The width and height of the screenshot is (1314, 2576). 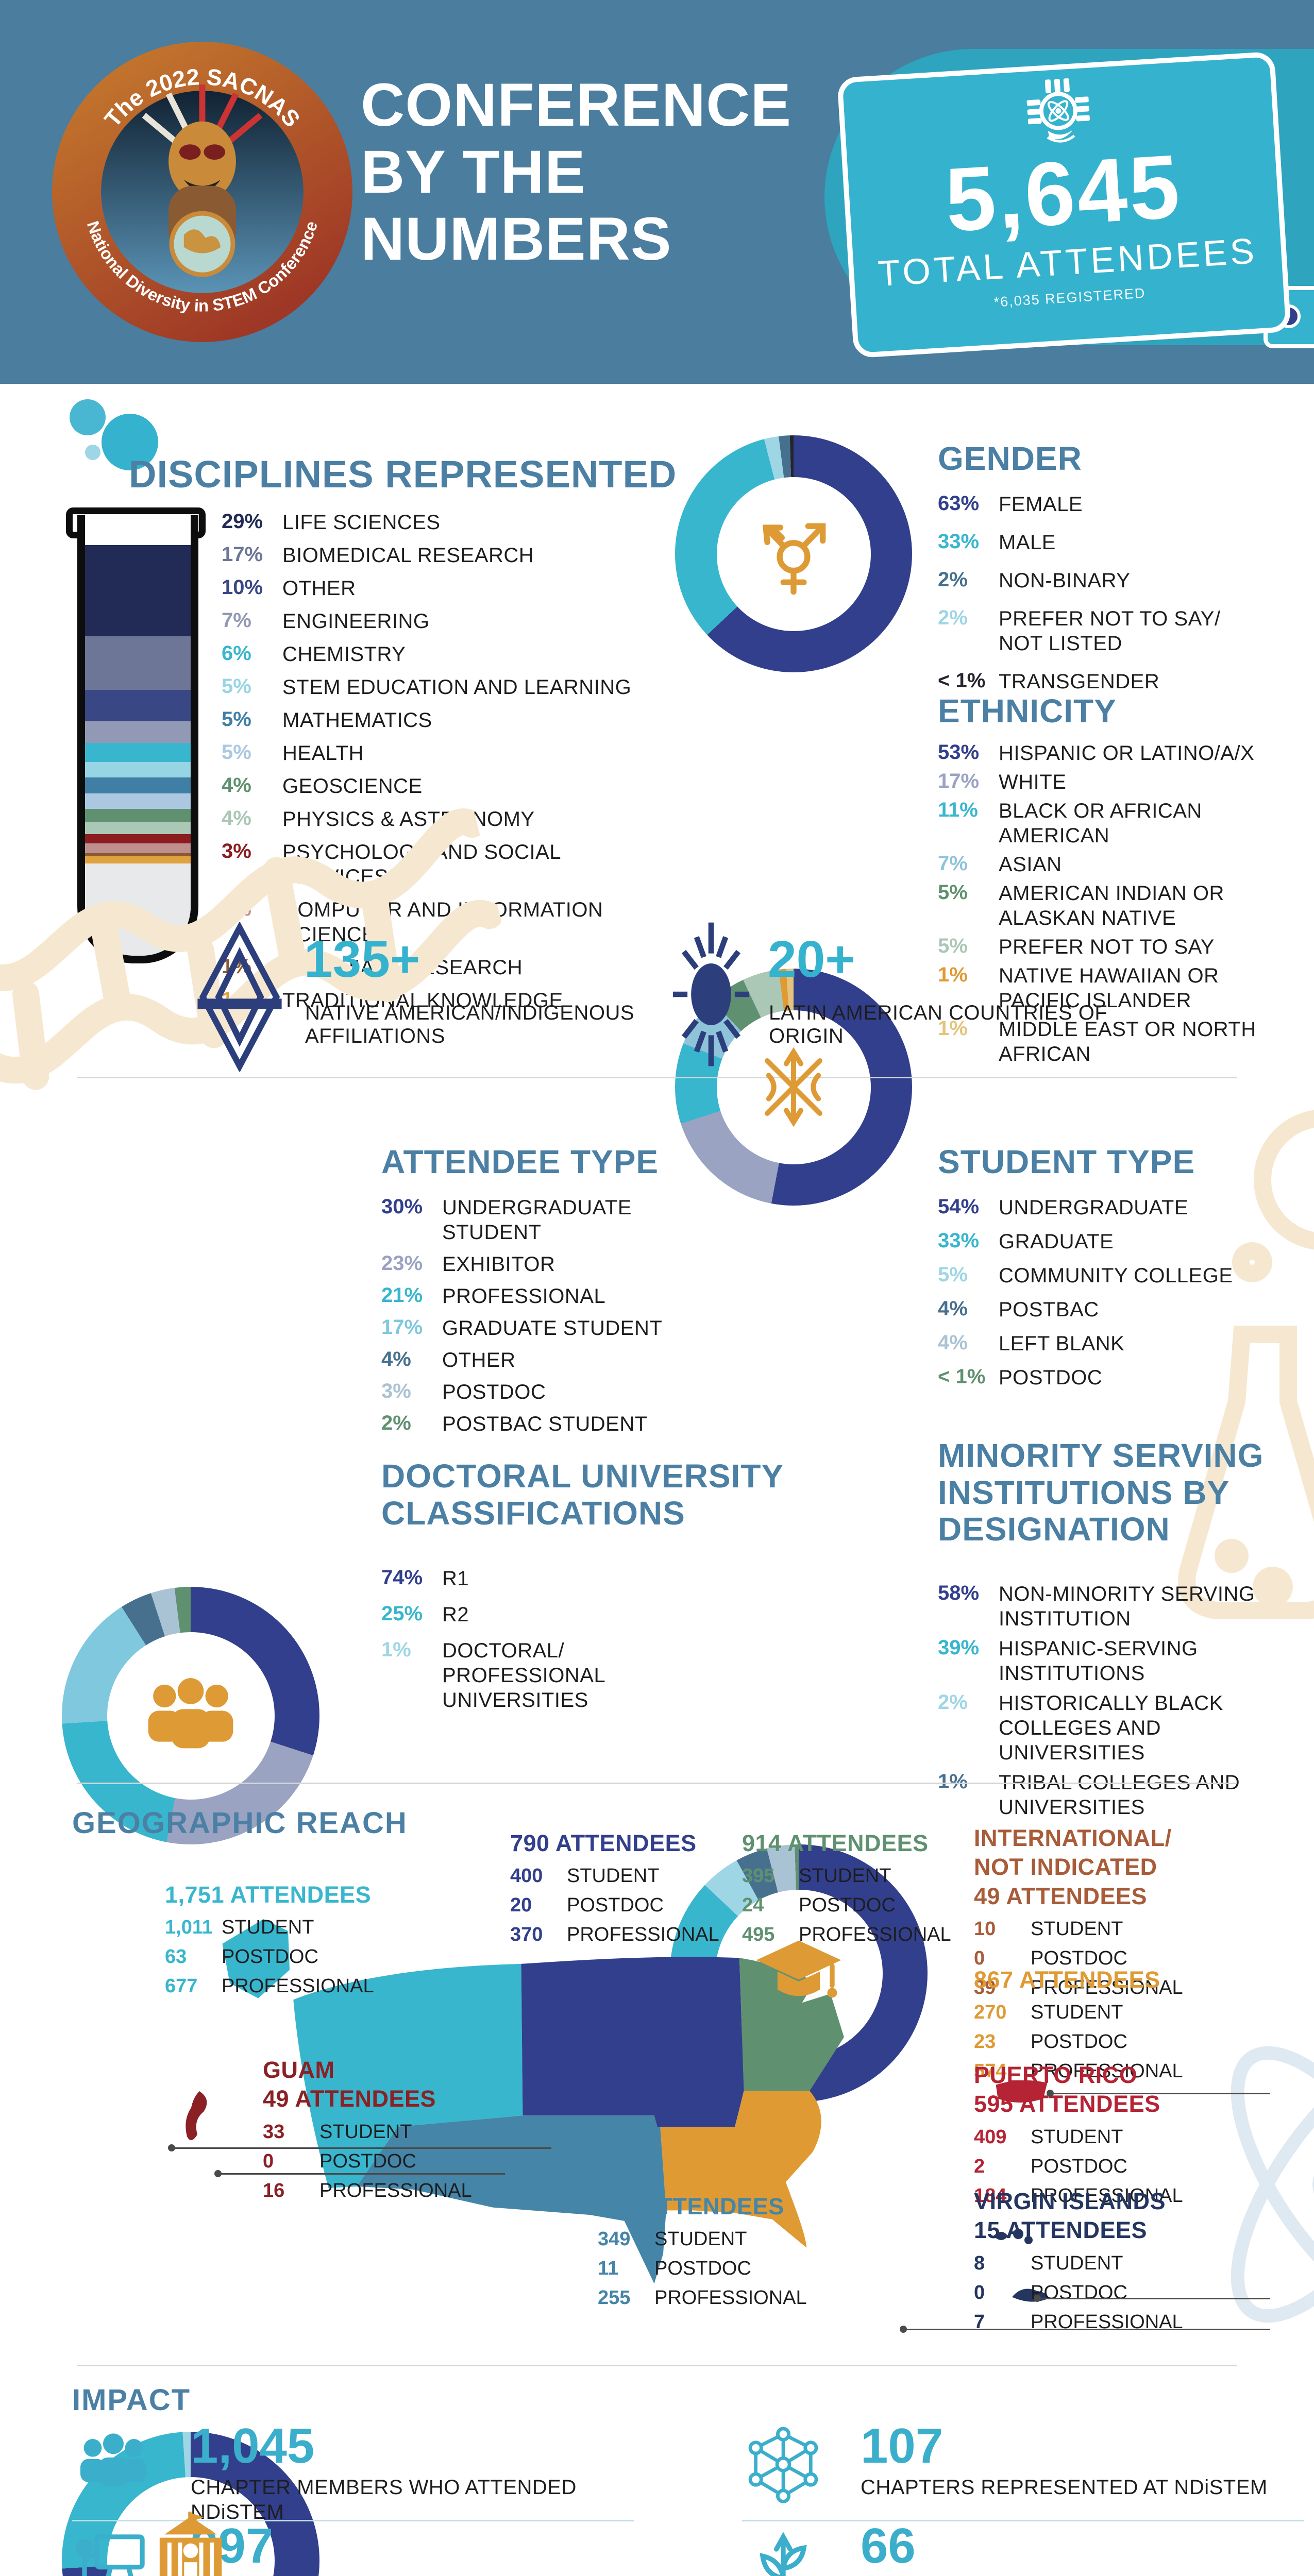 What do you see at coordinates (1097, 1795) in the screenshot?
I see `legend-row: 1% TRIBAL COLLEGES AND UNIVERSITIES` at bounding box center [1097, 1795].